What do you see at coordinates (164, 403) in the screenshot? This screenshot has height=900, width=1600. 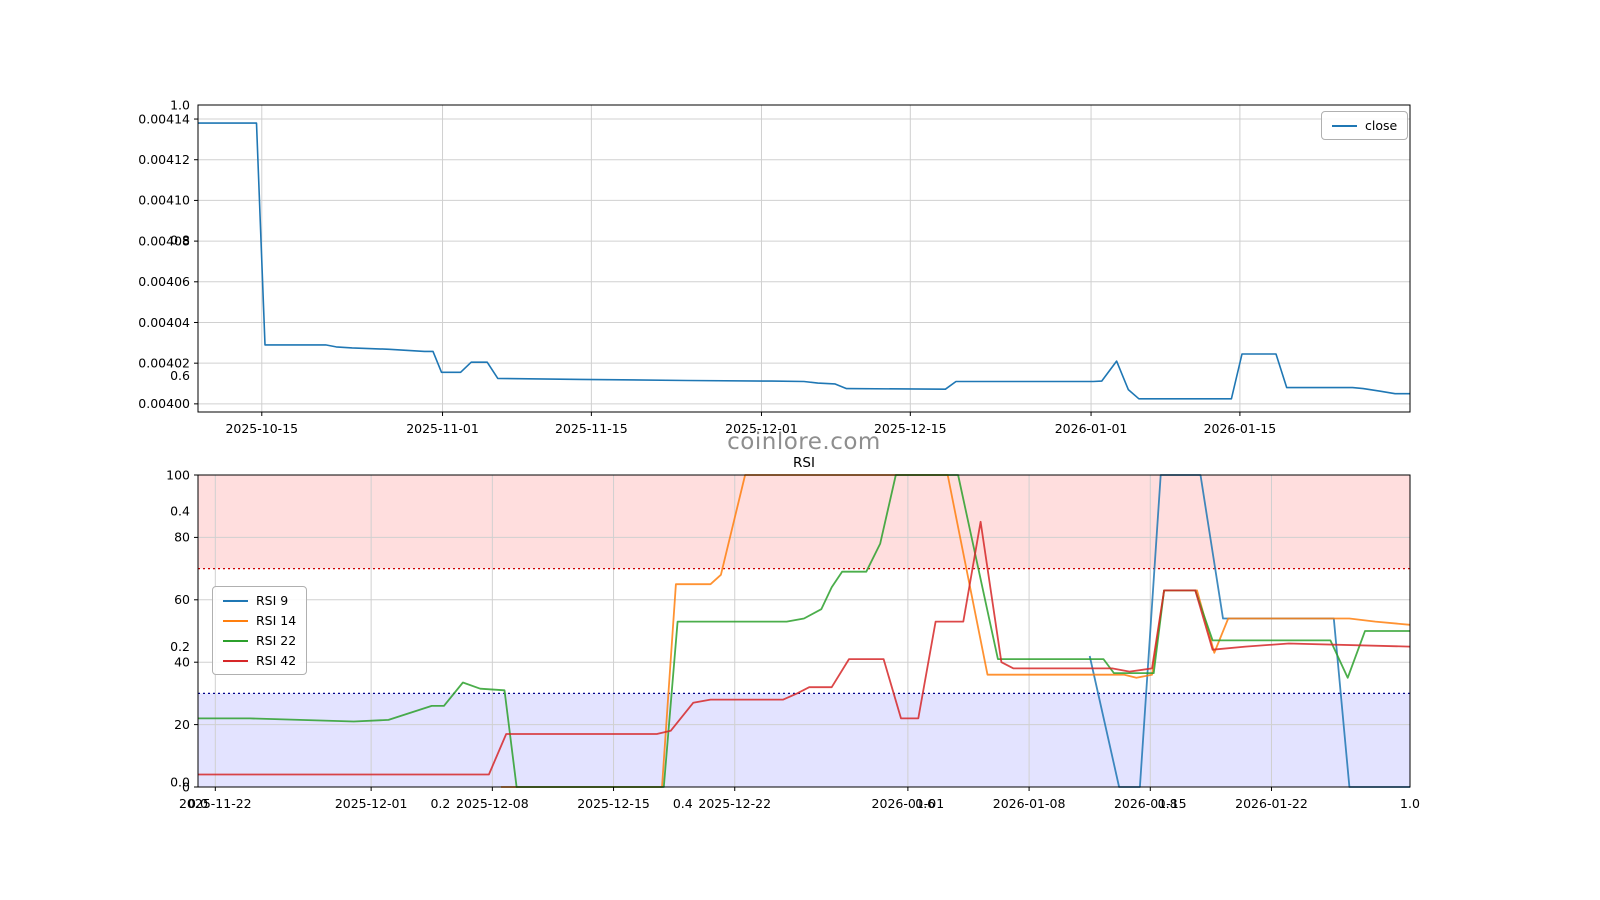 I see `y-tick-label: 0.00400` at bounding box center [164, 403].